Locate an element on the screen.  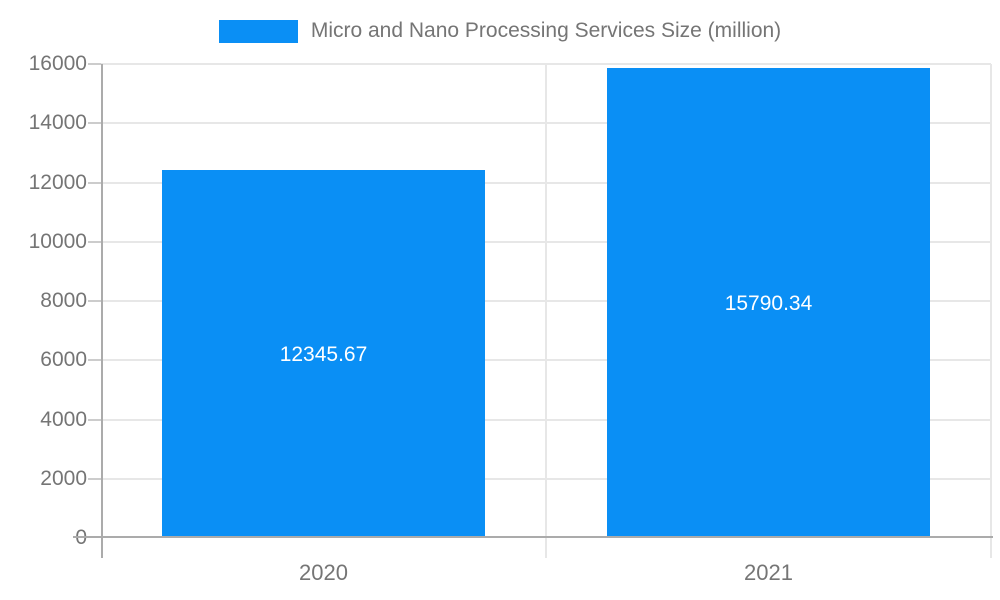
y-axis-line is located at coordinates (102, 311).